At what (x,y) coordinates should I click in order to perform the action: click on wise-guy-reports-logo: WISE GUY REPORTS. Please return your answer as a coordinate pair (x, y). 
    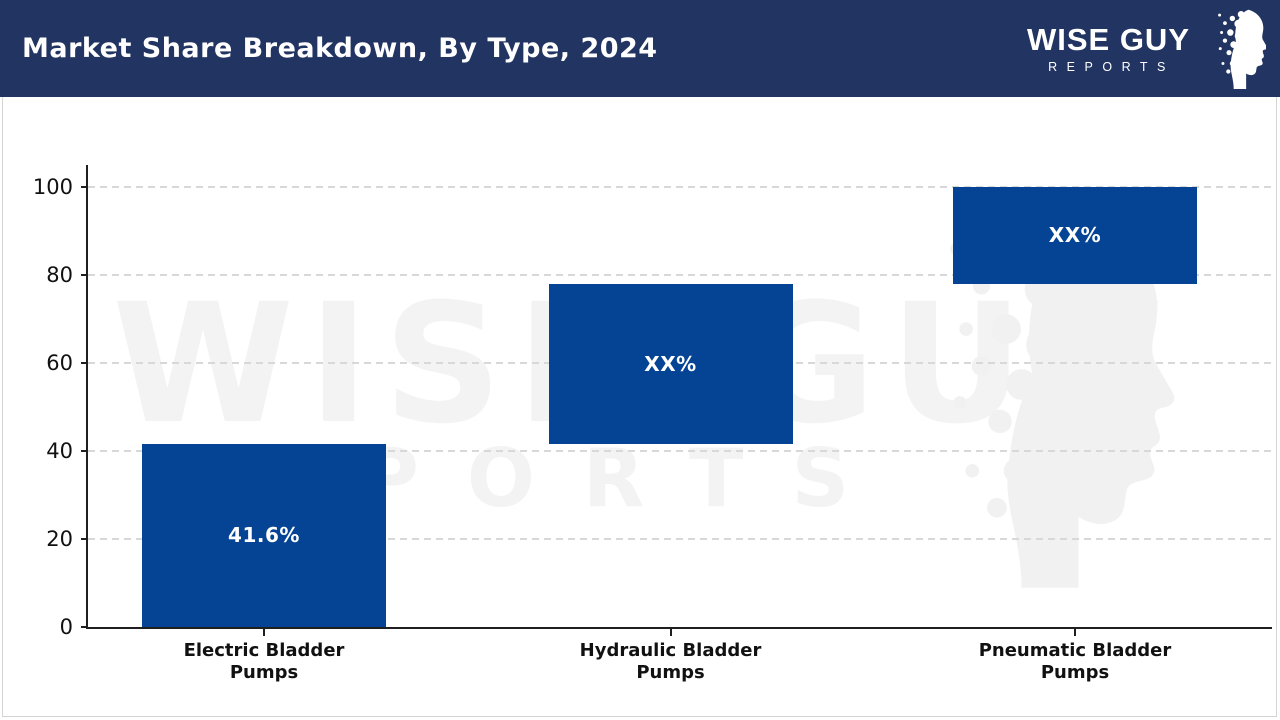
    Looking at the image, I should click on (1153, 49).